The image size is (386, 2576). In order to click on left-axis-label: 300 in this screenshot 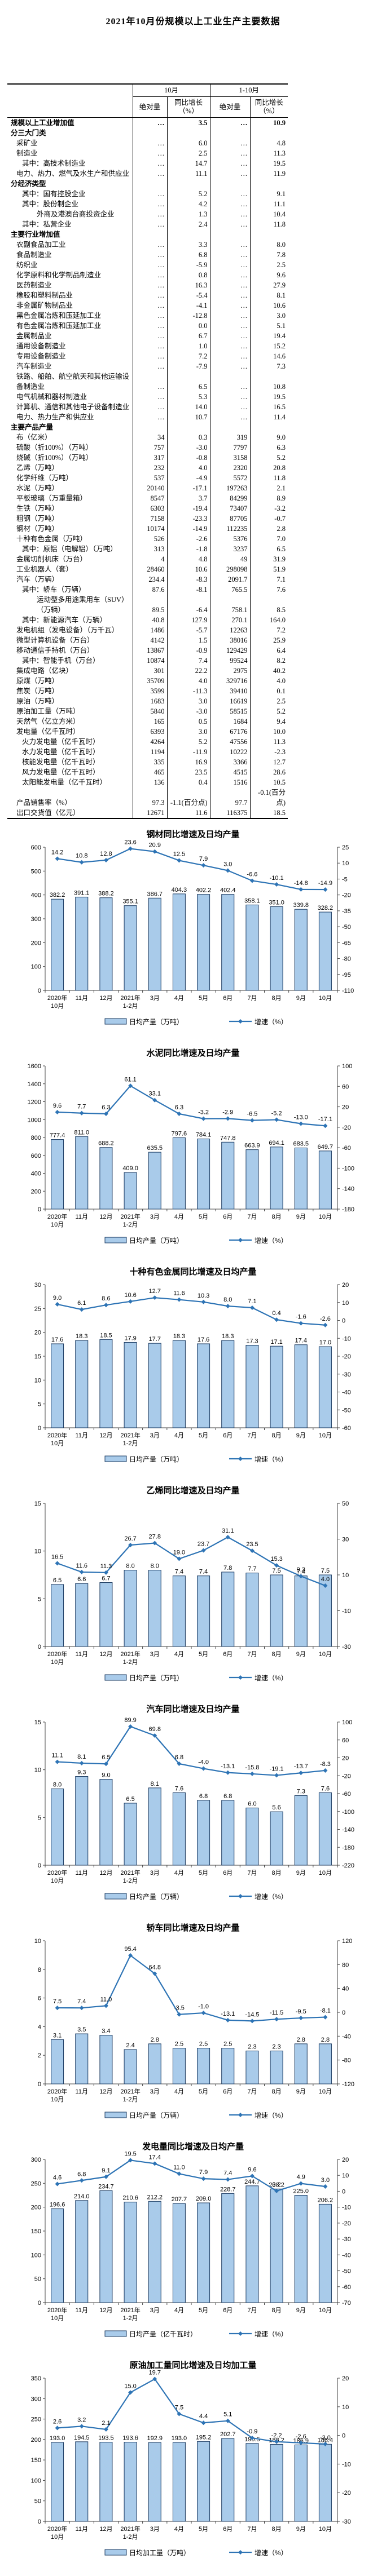, I will do `click(36, 2160)`.